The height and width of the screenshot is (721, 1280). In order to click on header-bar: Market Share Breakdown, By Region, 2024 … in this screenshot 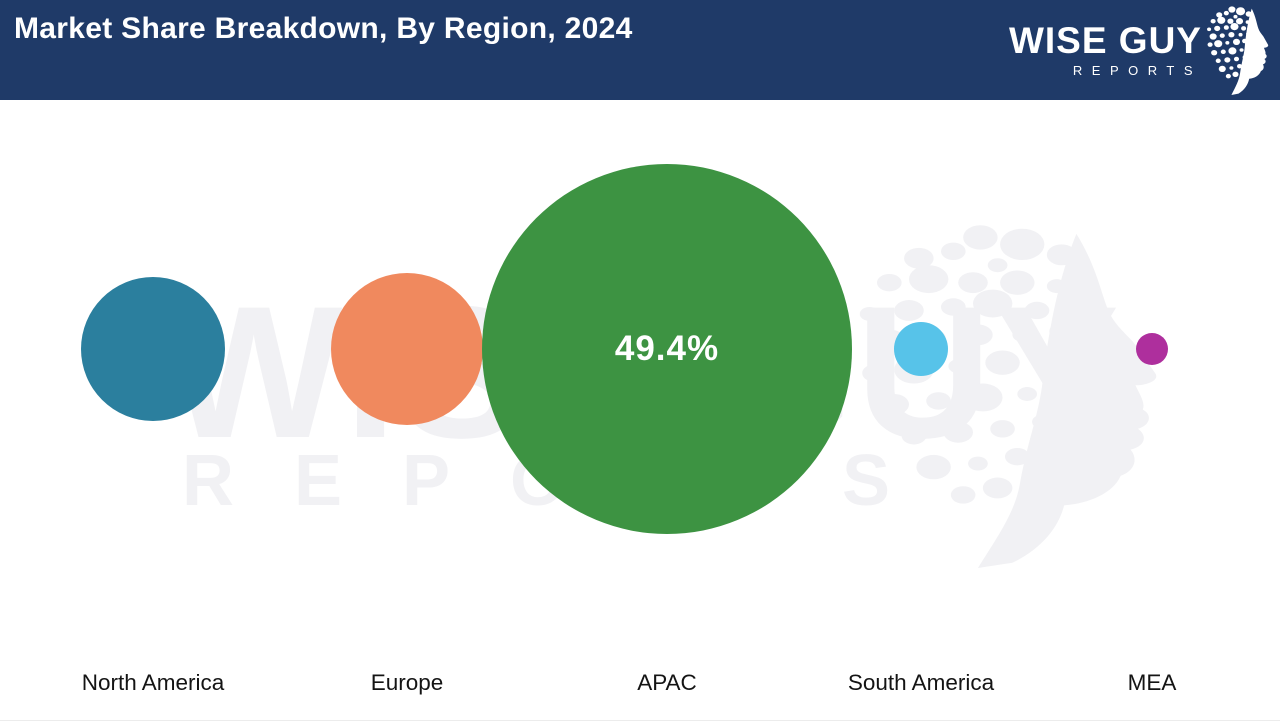, I will do `click(640, 50)`.